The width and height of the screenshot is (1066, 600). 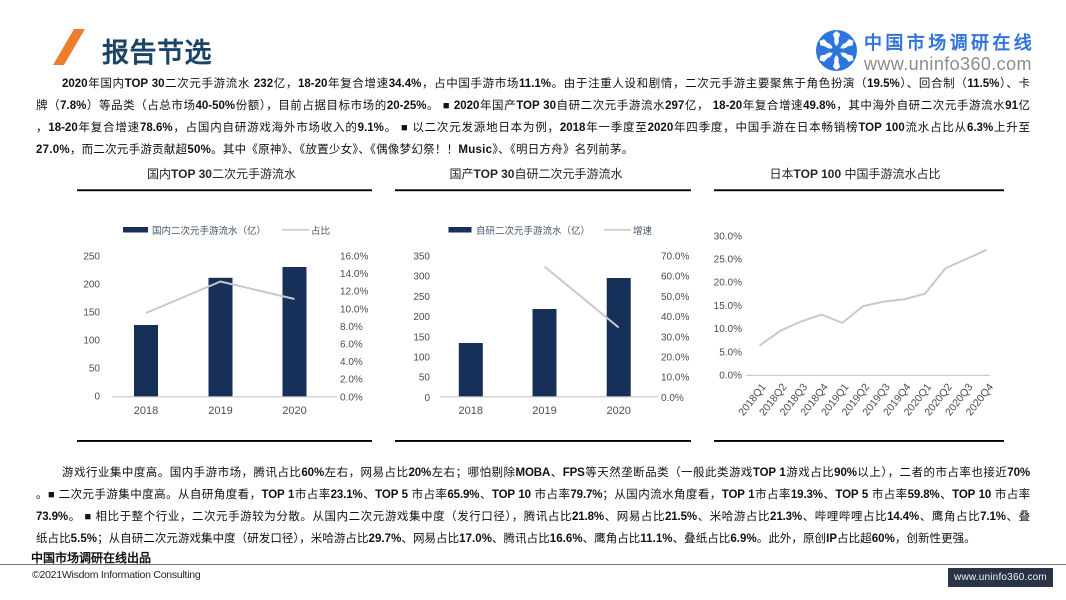 What do you see at coordinates (351, 327) in the screenshot?
I see `svg-text: 8.0%` at bounding box center [351, 327].